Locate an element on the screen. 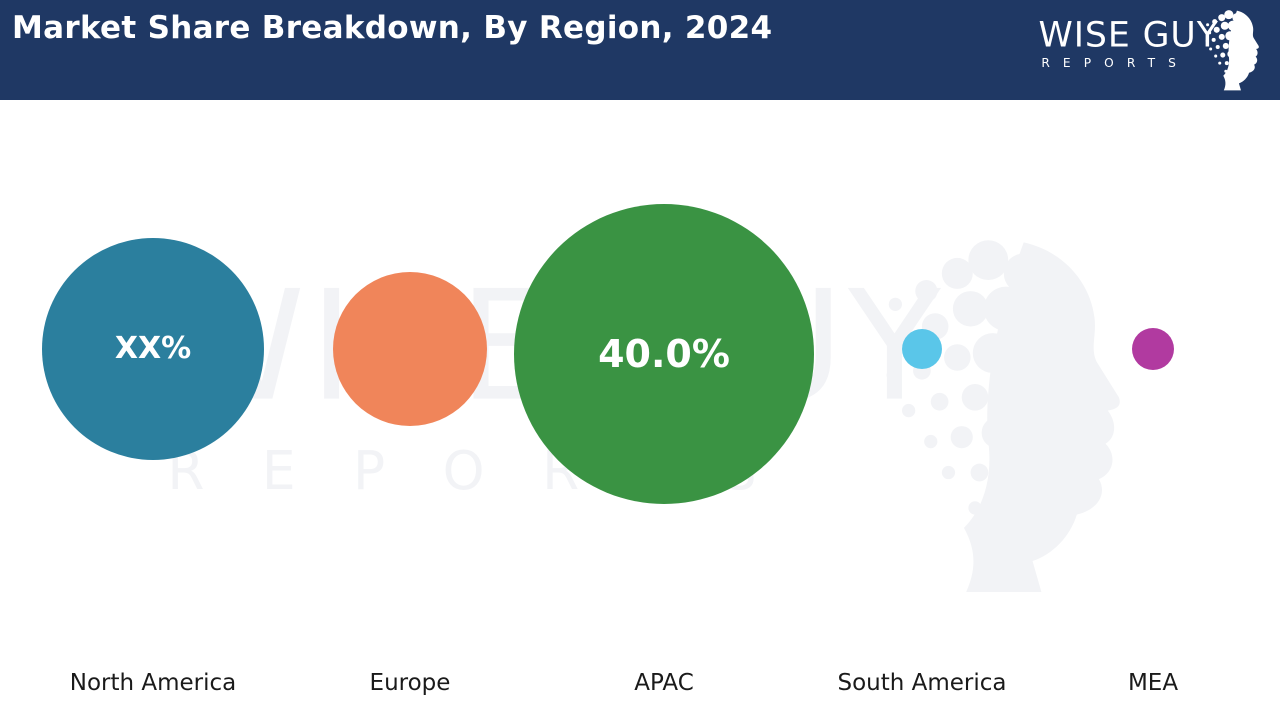  bubble-north-america: XX% is located at coordinates (153, 349).